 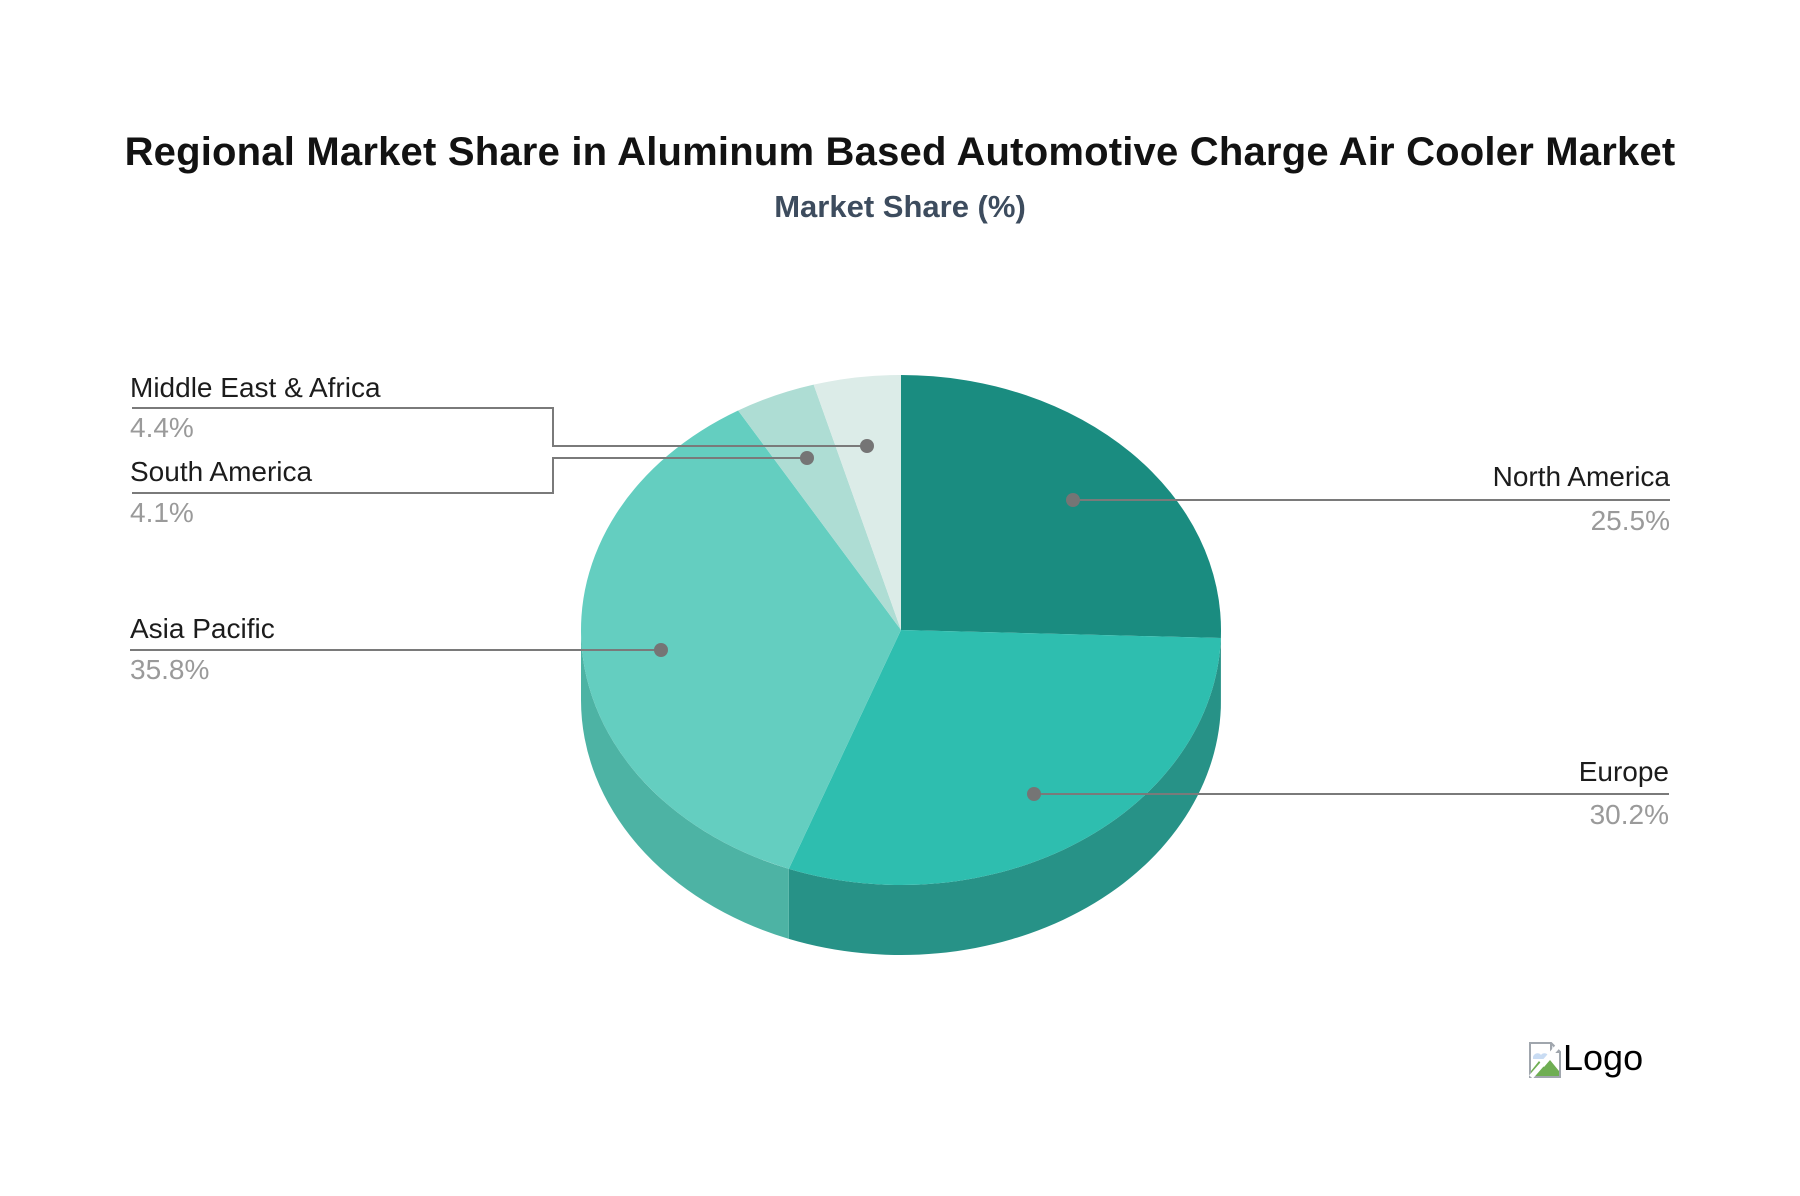 I want to click on callout-label-north-america: North America, so click(x=1581, y=476).